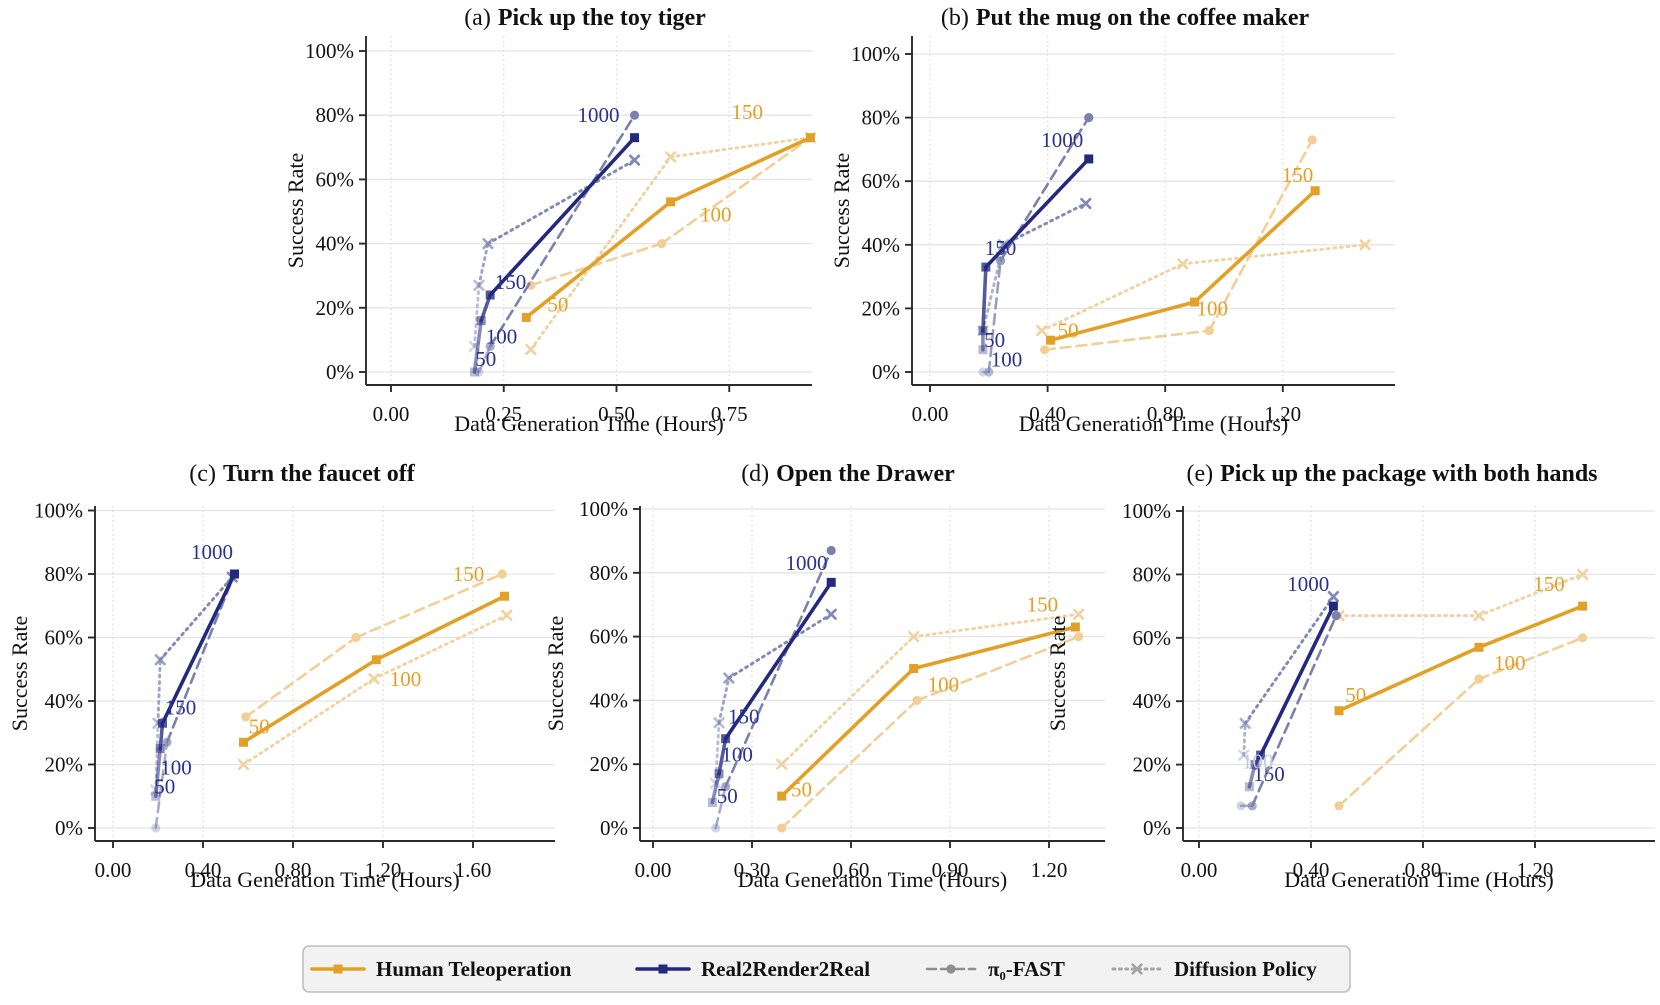 The height and width of the screenshot is (1005, 1660). Describe the element at coordinates (64, 638) in the screenshot. I see `y-tick-label: 60%` at that location.